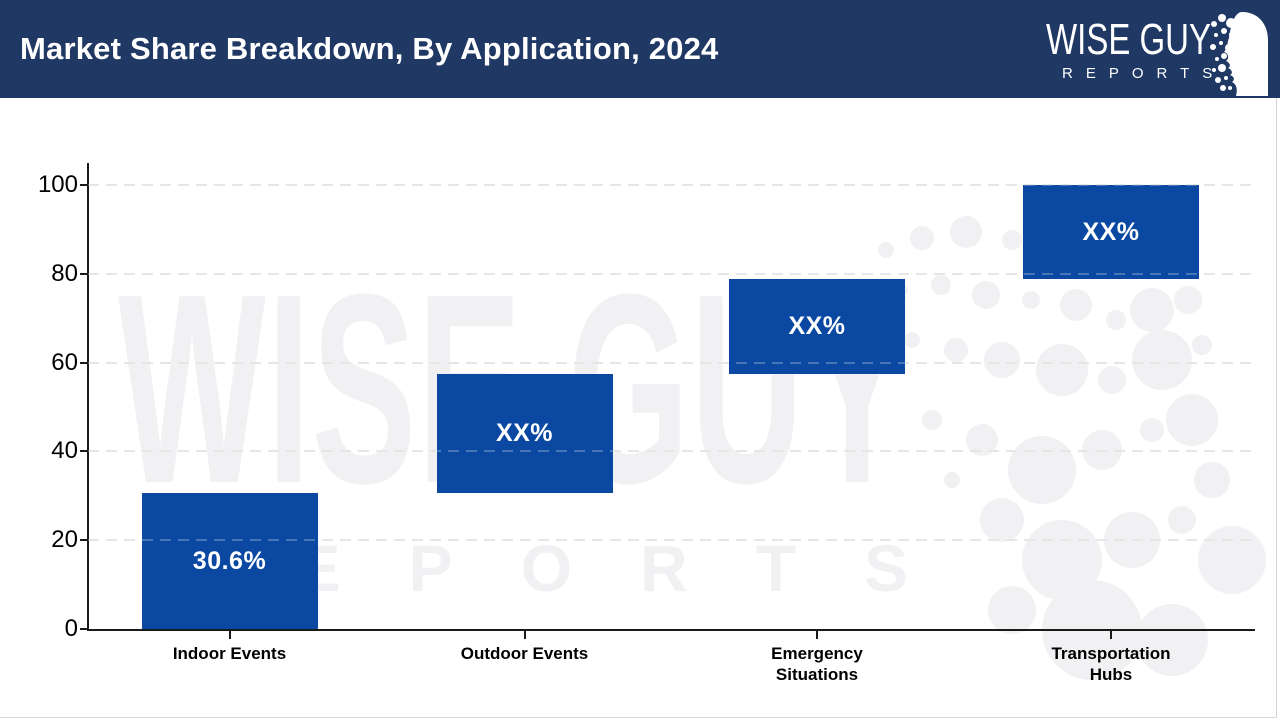 The width and height of the screenshot is (1280, 720). I want to click on y-axis-tick-label: 20, so click(64, 540).